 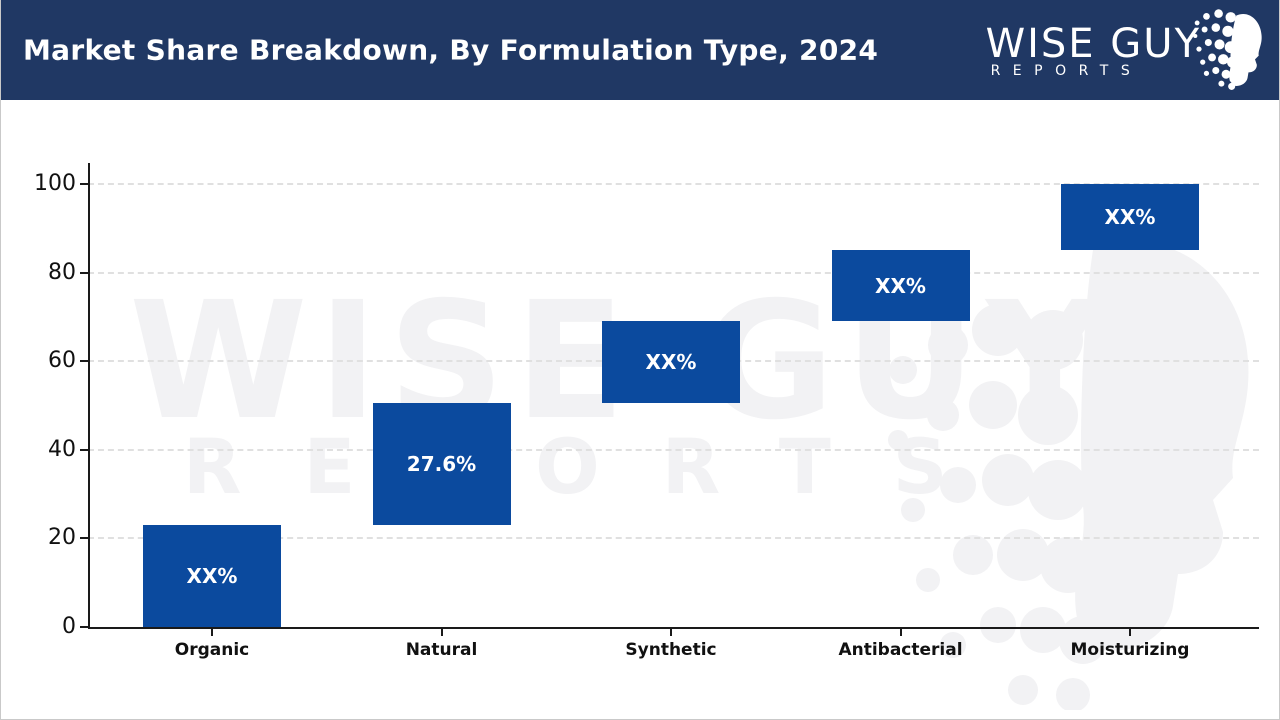 What do you see at coordinates (596, 466) in the screenshot?
I see `watermark-secondary: REPORTS` at bounding box center [596, 466].